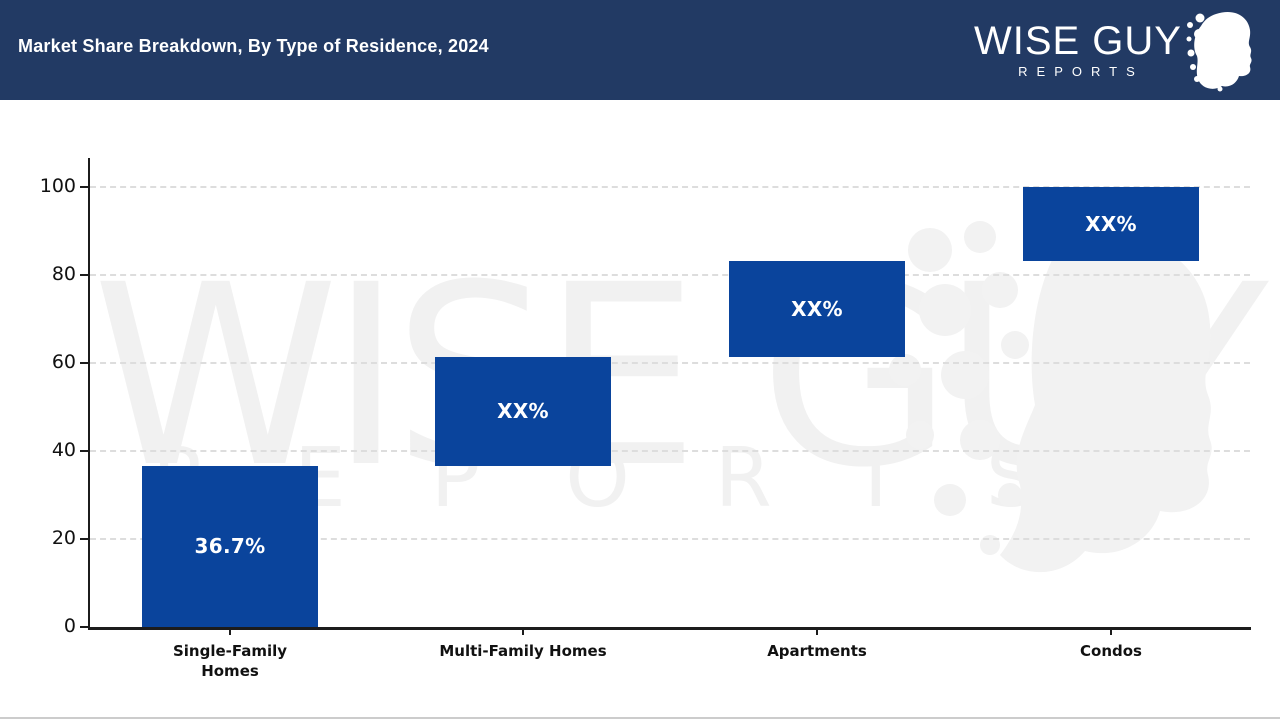  What do you see at coordinates (1111, 651) in the screenshot?
I see `x-category-label: Condos` at bounding box center [1111, 651].